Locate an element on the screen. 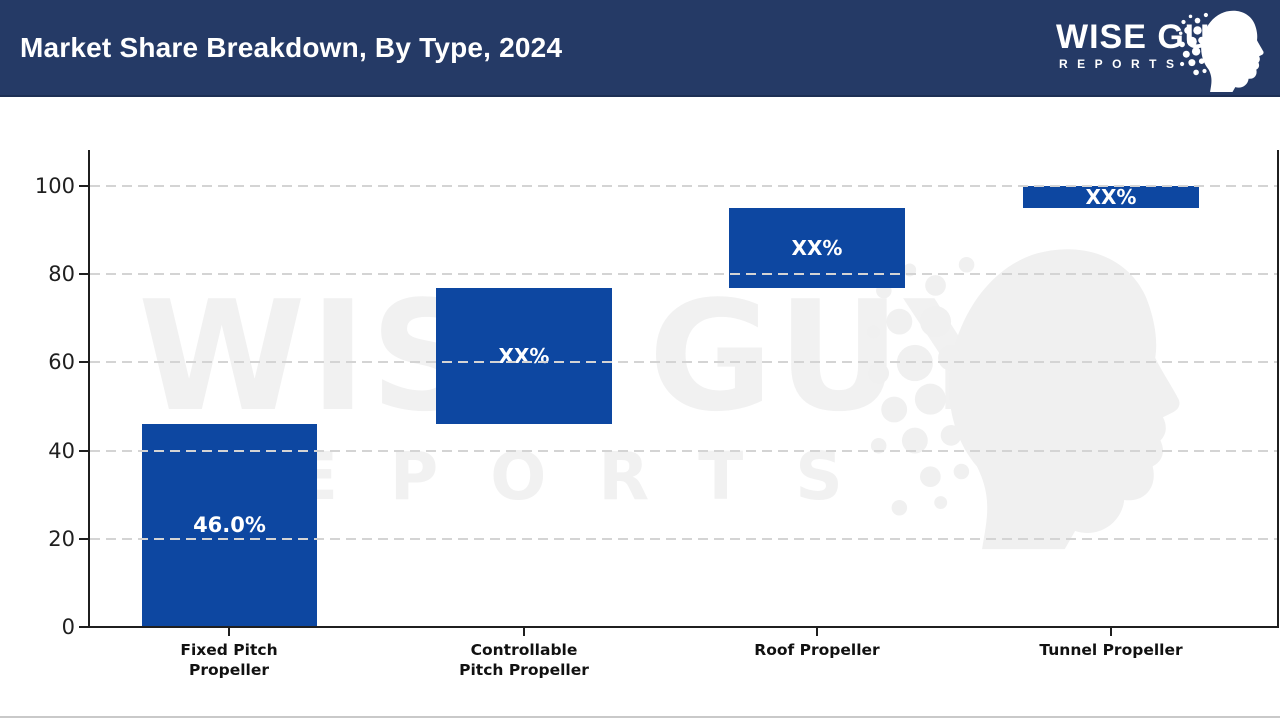  bar-fixed-pitch-propeller: 46.0% is located at coordinates (229, 525).